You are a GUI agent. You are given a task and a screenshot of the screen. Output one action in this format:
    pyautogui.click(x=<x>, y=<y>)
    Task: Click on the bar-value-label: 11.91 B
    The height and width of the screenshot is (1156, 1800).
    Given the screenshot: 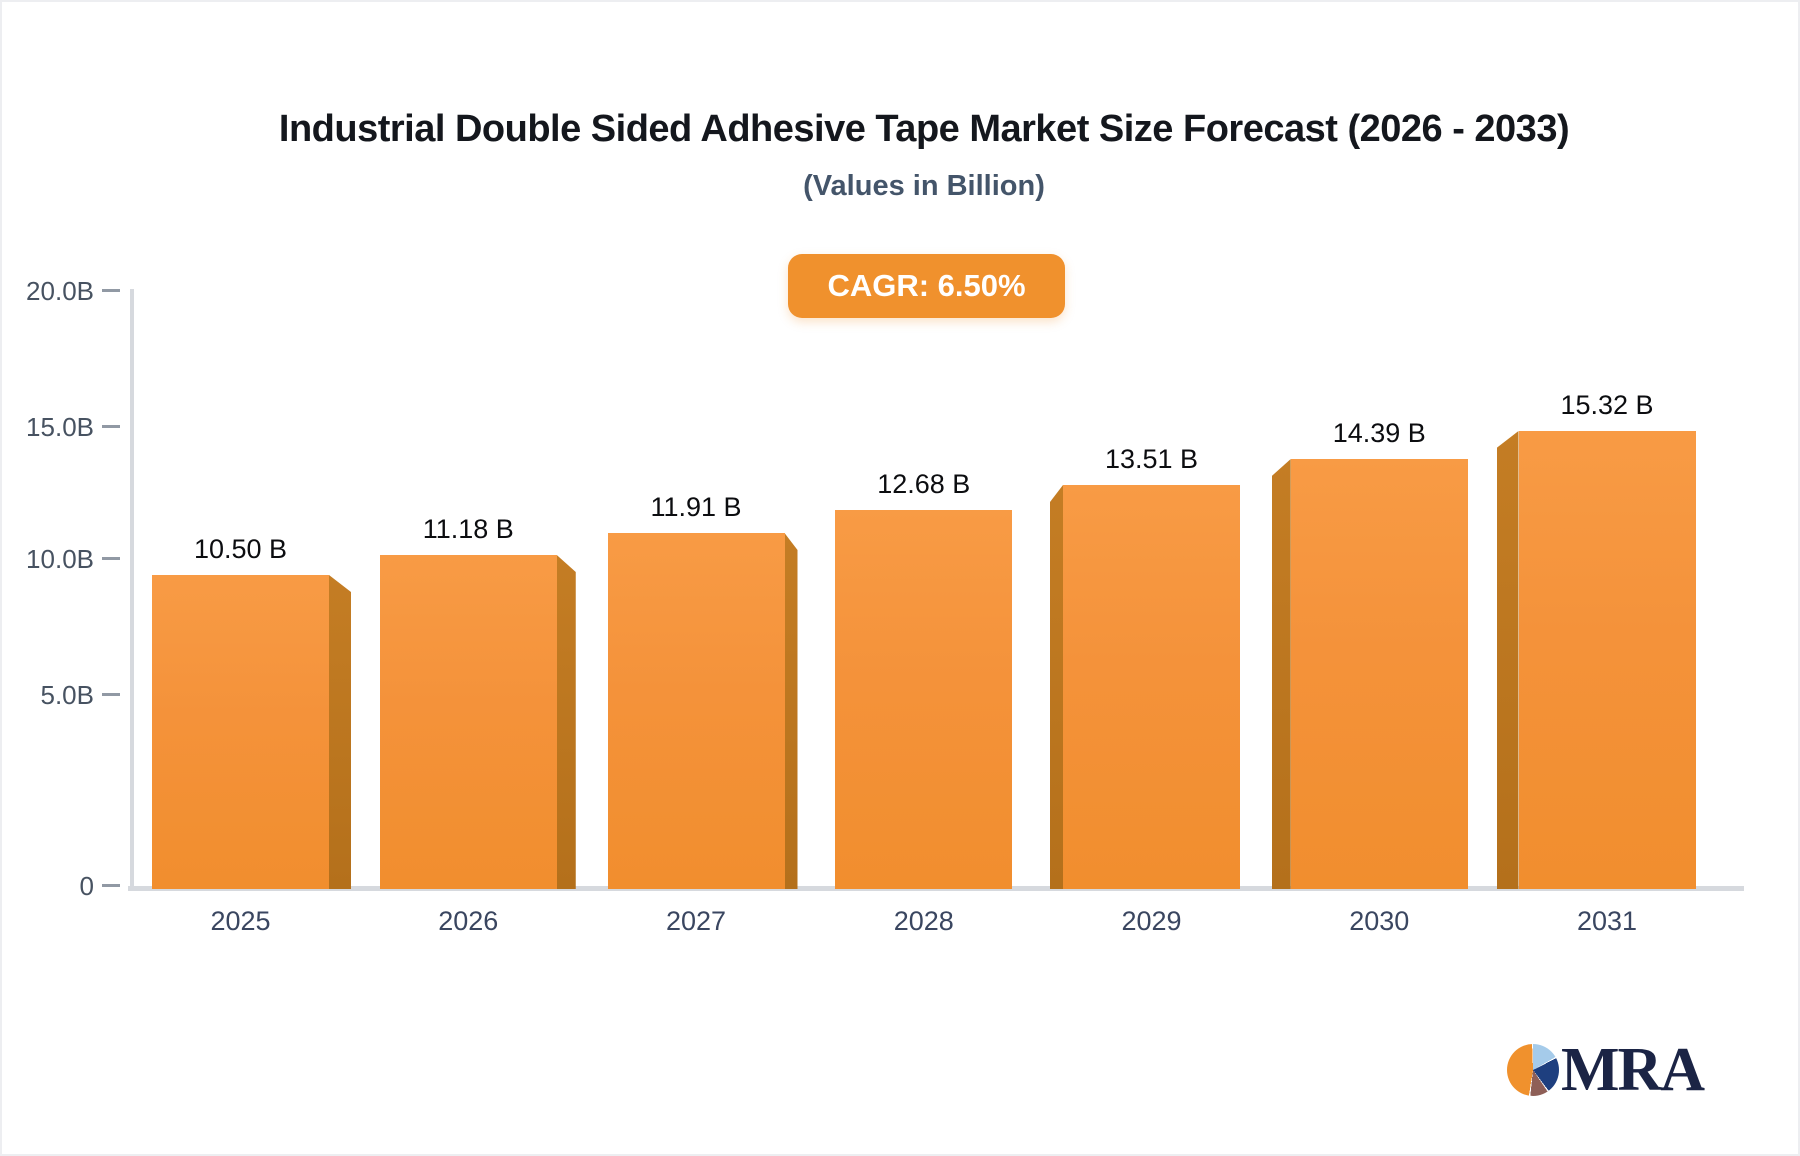 What is the action you would take?
    pyautogui.click(x=696, y=507)
    